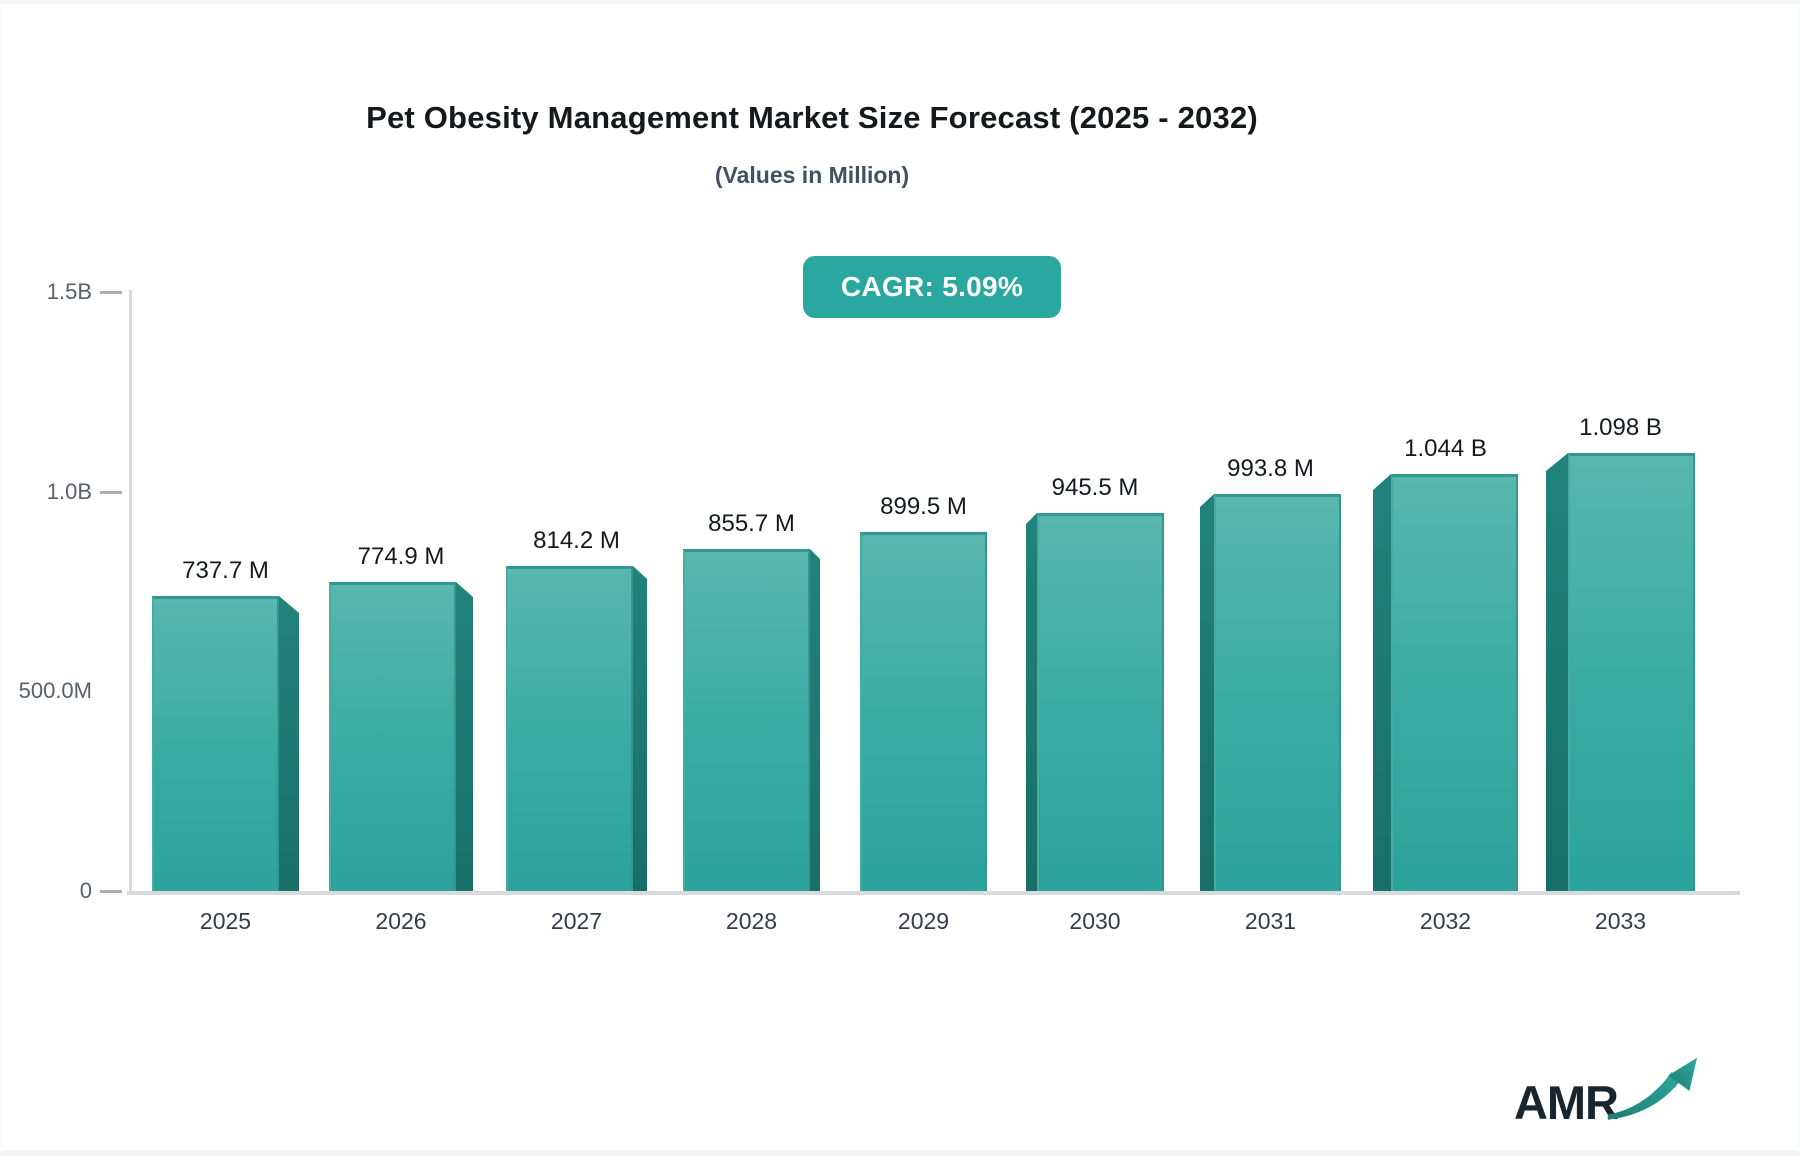 This screenshot has width=1800, height=1156. Describe the element at coordinates (55, 691) in the screenshot. I see `y-tick-label: 500.0M` at that location.